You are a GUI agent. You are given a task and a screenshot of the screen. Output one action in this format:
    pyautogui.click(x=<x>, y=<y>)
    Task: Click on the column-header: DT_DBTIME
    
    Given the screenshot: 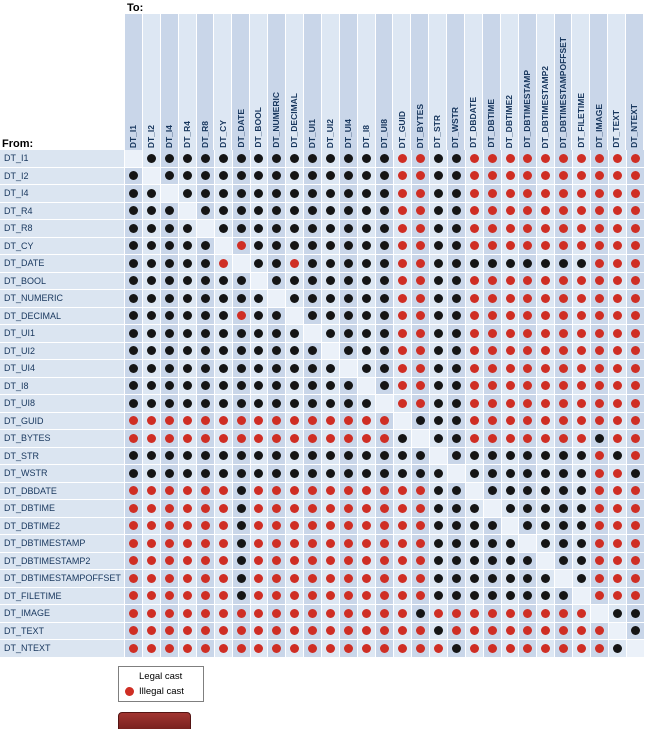 What is the action you would take?
    pyautogui.click(x=491, y=82)
    